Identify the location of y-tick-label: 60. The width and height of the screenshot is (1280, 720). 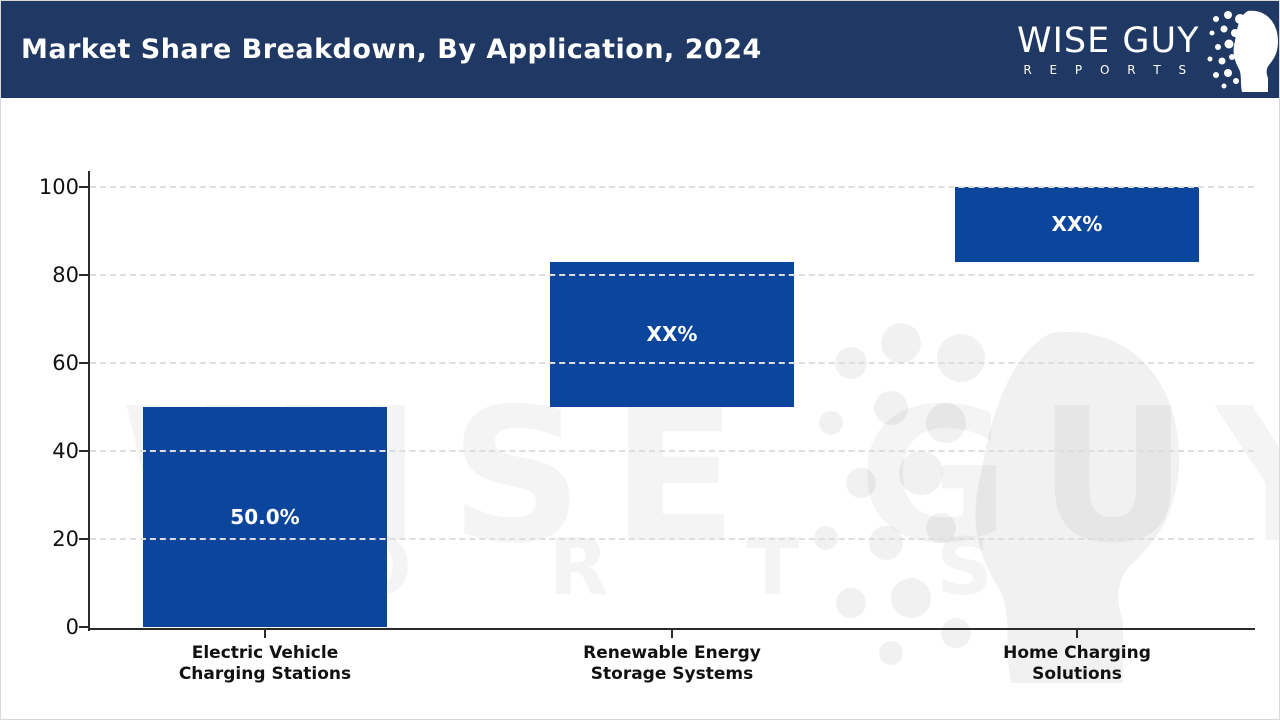
(65, 363).